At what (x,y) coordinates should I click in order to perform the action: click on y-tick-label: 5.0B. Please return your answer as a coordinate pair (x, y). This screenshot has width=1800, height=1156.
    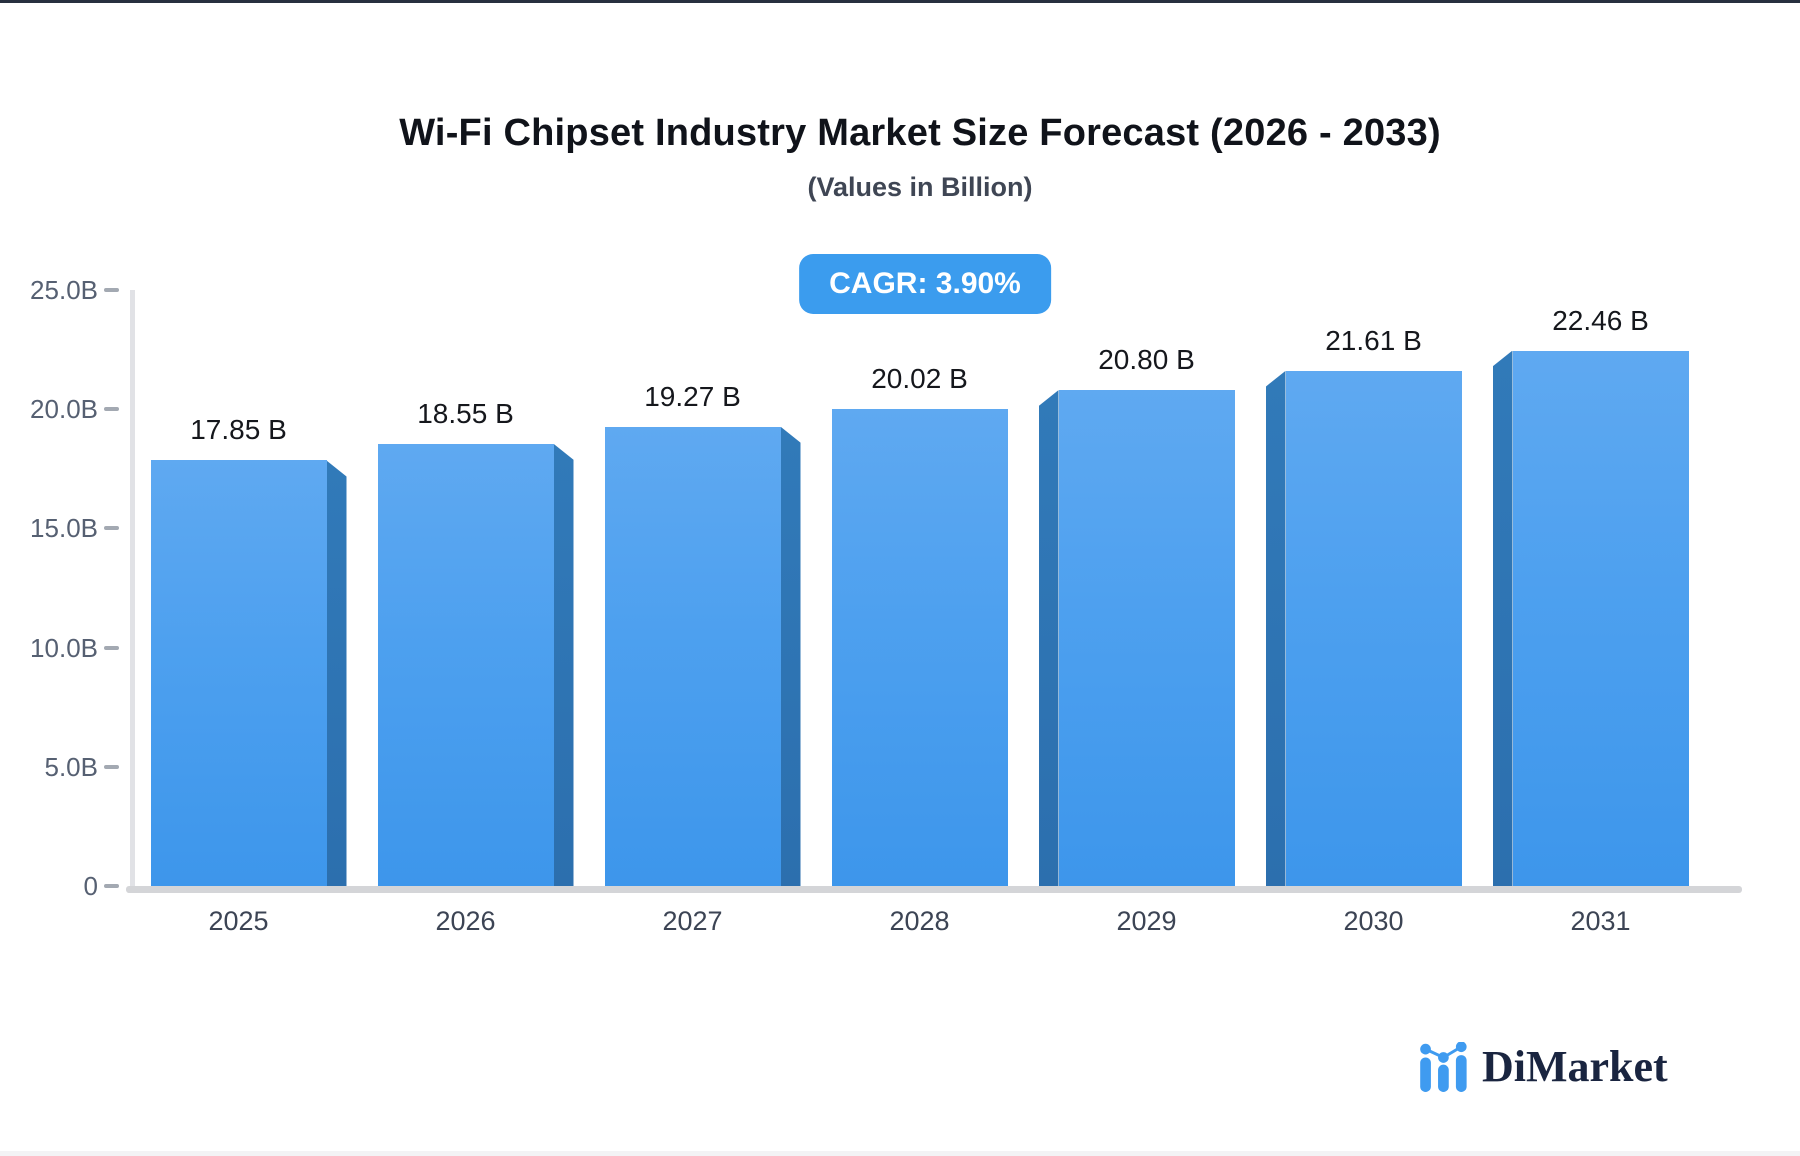
    Looking at the image, I should click on (71, 766).